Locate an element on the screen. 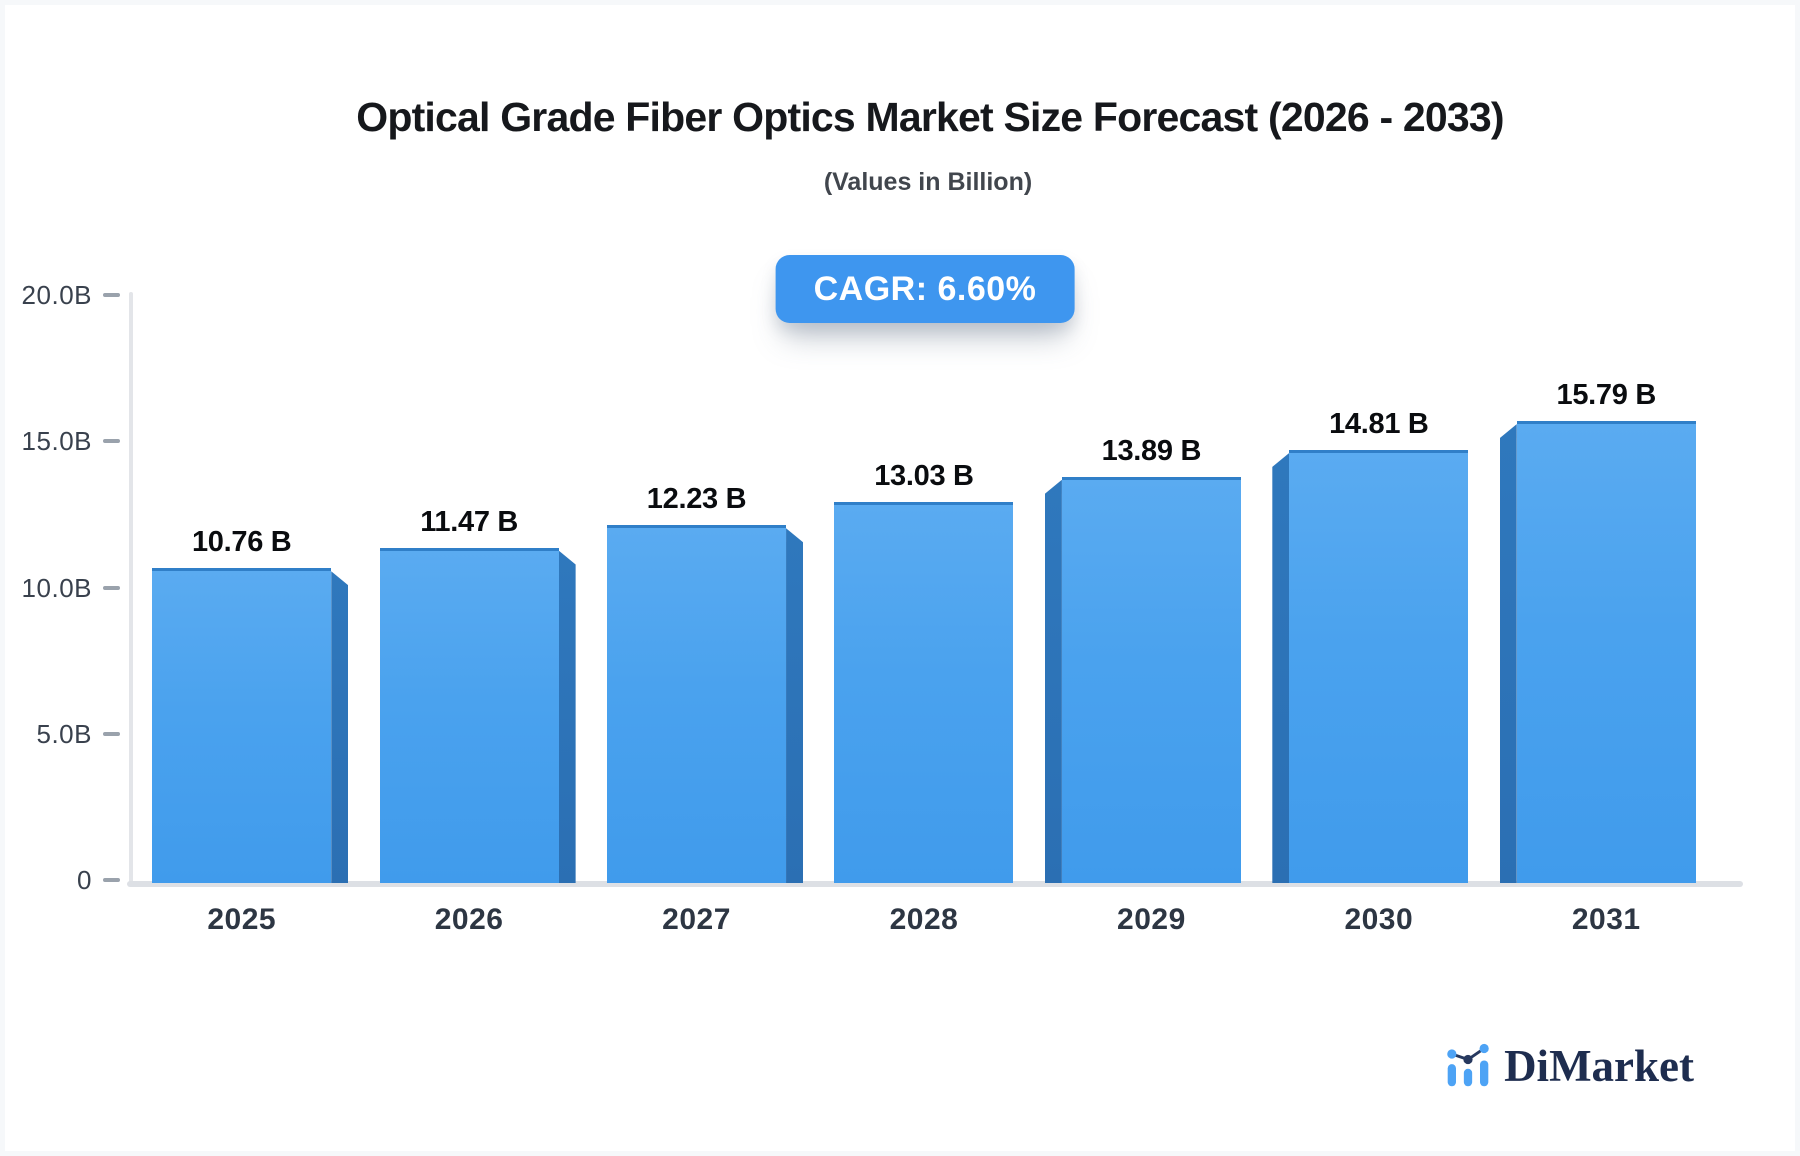 The image size is (1800, 1156). bar-value-label: 14.81 B is located at coordinates (1379, 423).